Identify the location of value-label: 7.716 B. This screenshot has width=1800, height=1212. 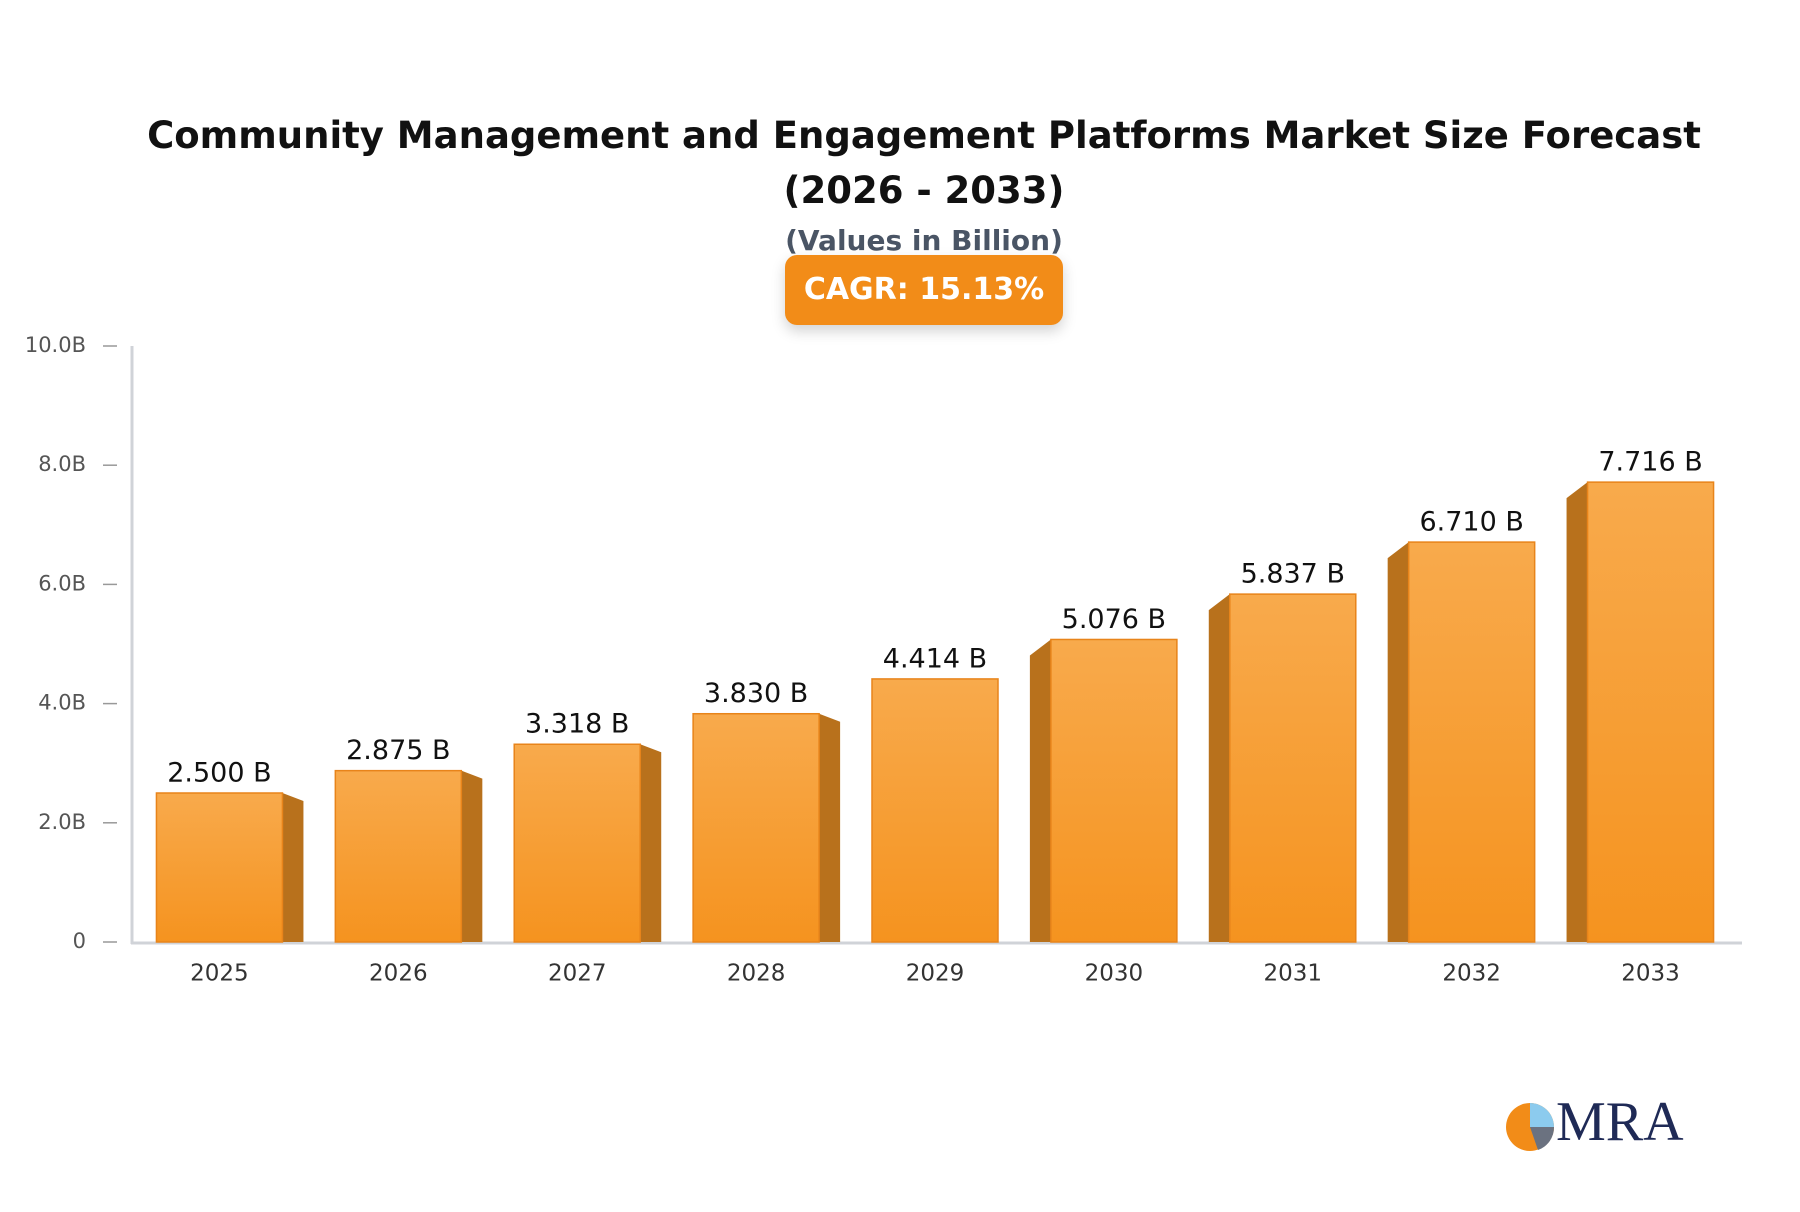
(1650, 462).